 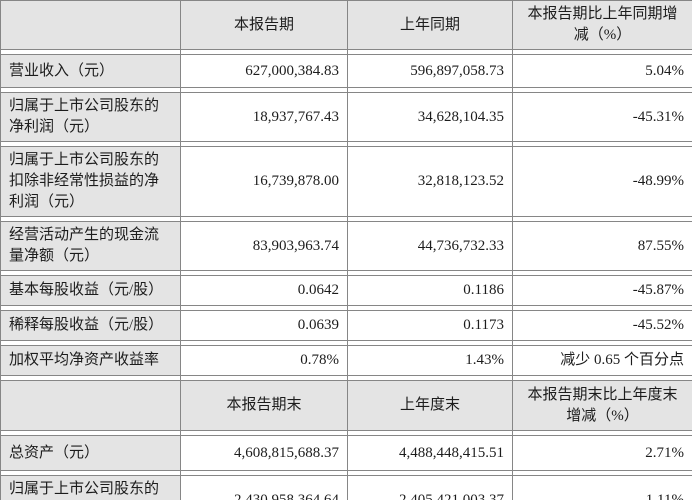 What do you see at coordinates (602, 487) in the screenshot?
I see `value-change: 1.11%` at bounding box center [602, 487].